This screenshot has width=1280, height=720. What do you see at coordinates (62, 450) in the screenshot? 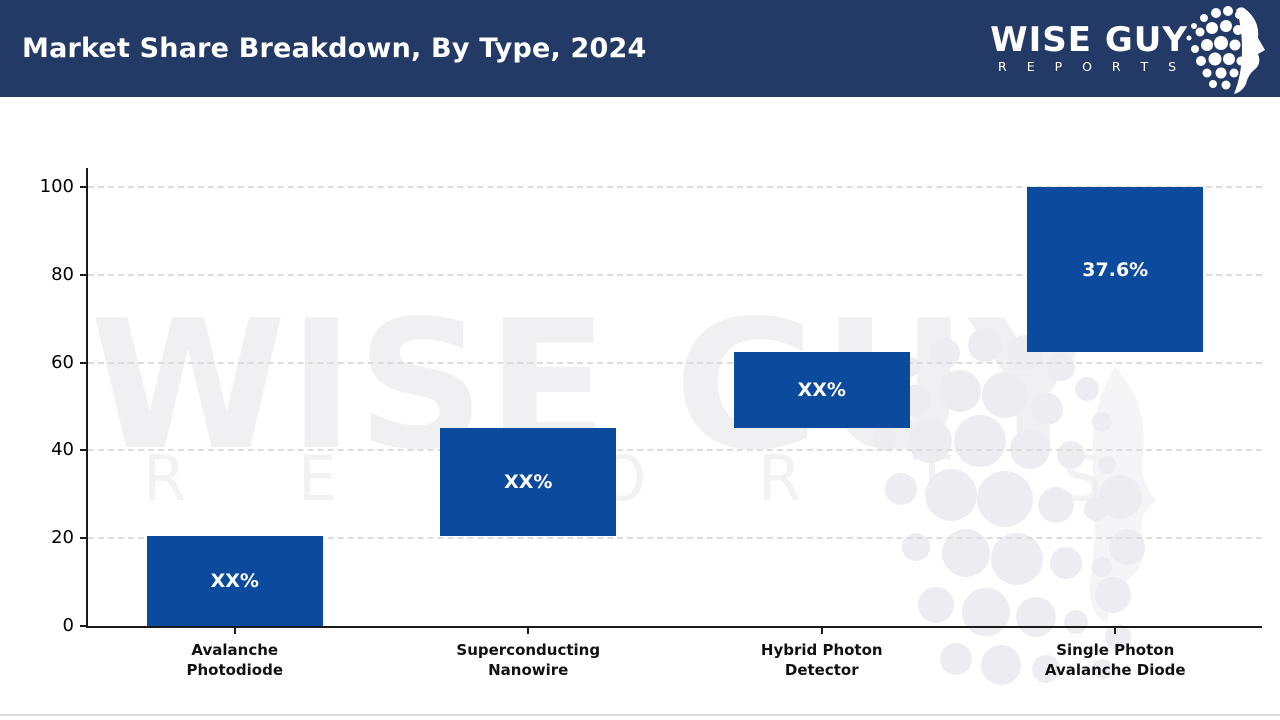
I see `y-tick-label: 40` at bounding box center [62, 450].